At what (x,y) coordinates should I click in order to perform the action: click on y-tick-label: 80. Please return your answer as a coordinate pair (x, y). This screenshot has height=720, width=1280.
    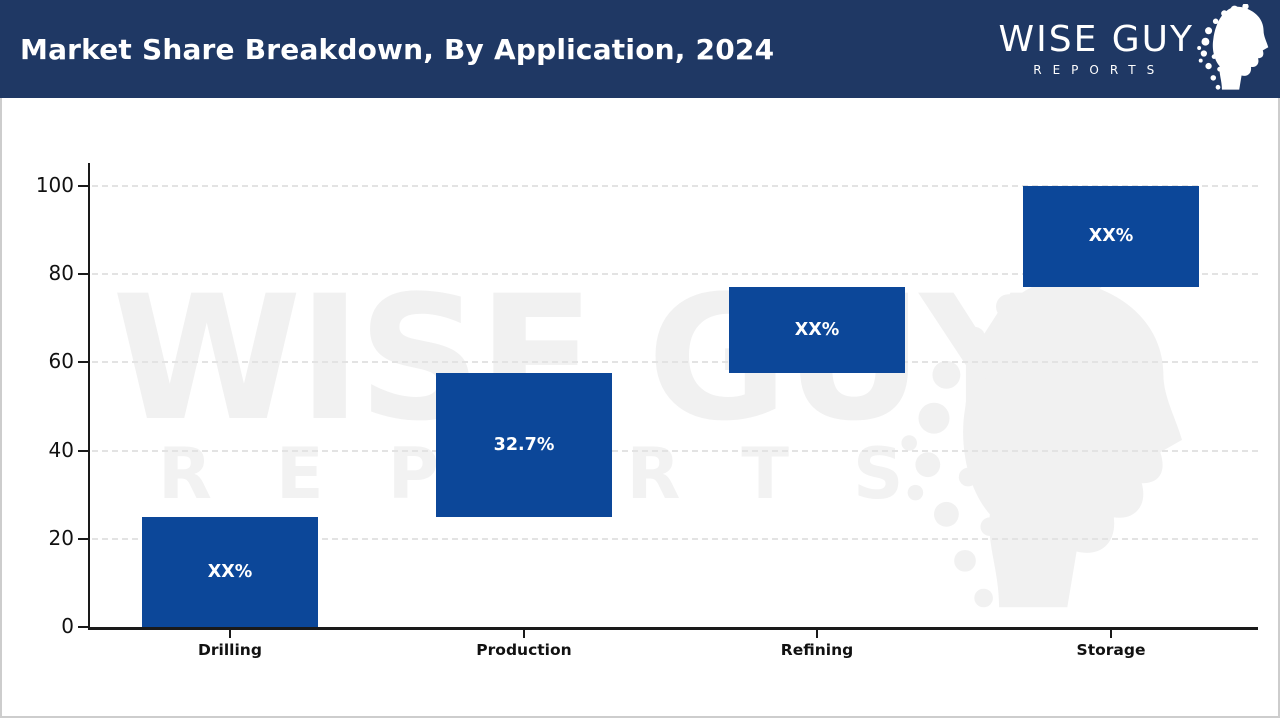
    Looking at the image, I should click on (61, 273).